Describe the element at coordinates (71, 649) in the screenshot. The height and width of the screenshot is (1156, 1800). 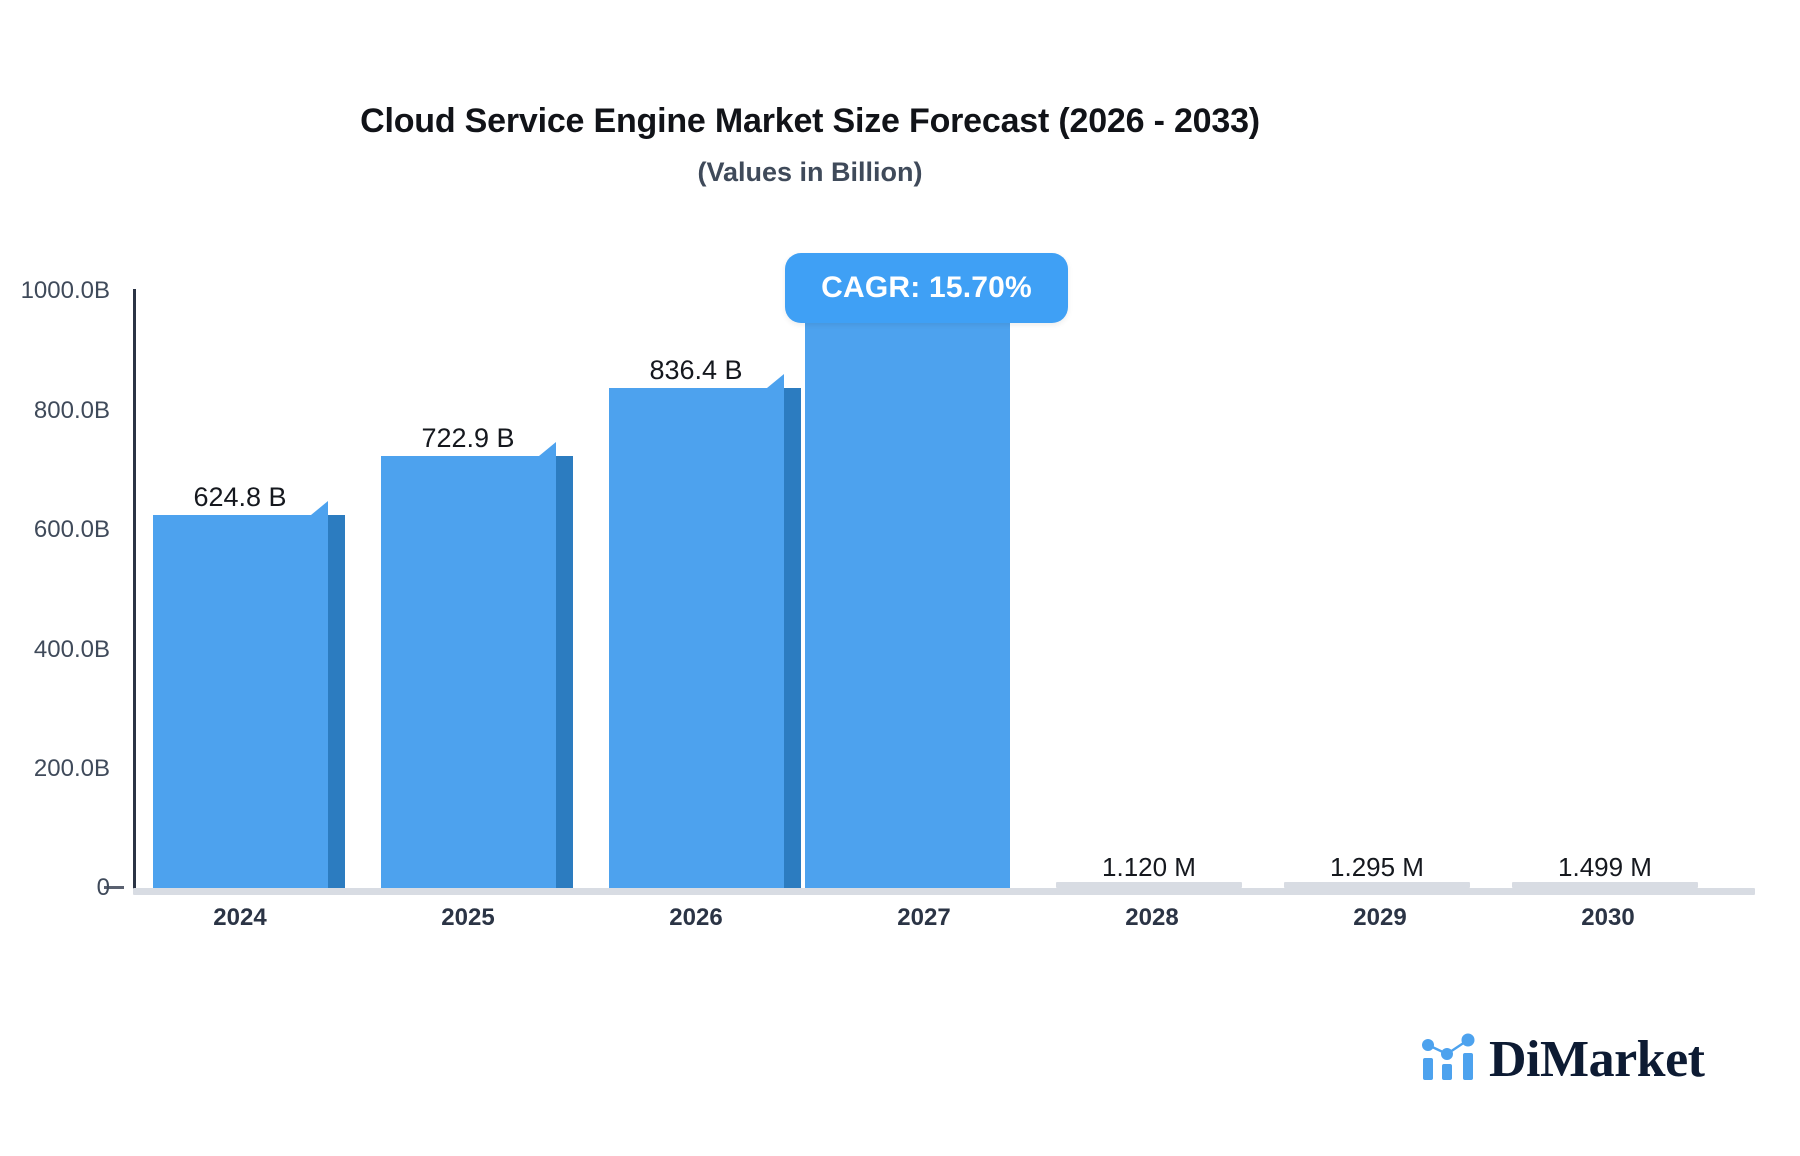
I see `y-tick-label-400: 400.0B` at that location.